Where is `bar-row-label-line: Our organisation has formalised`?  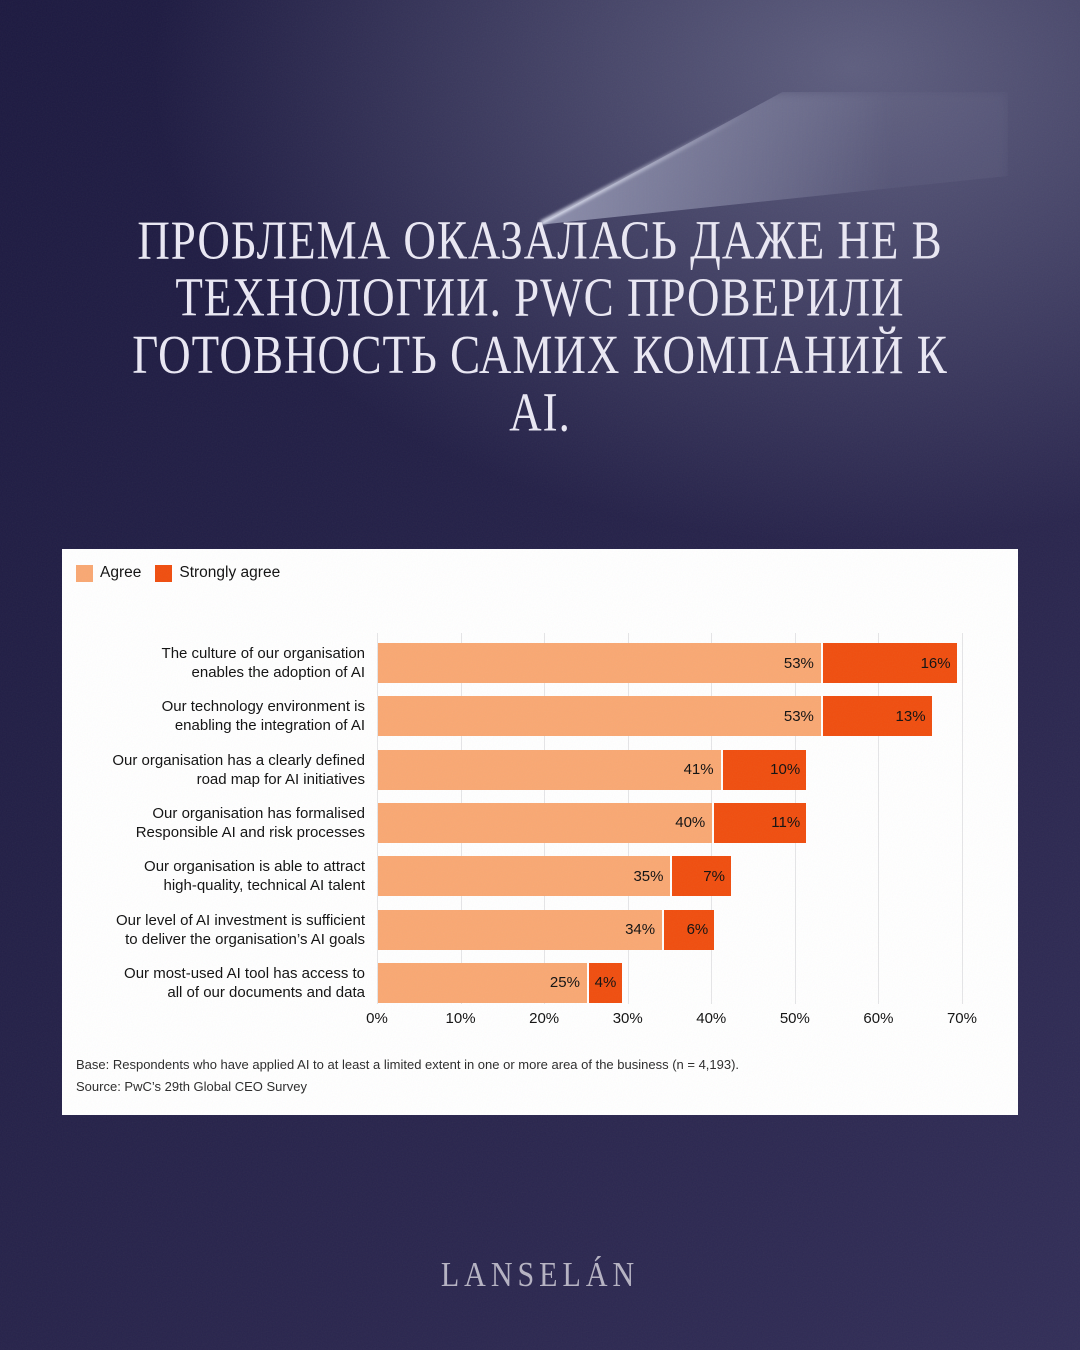
bar-row-label-line: Our organisation has formalised is located at coordinates (258, 813).